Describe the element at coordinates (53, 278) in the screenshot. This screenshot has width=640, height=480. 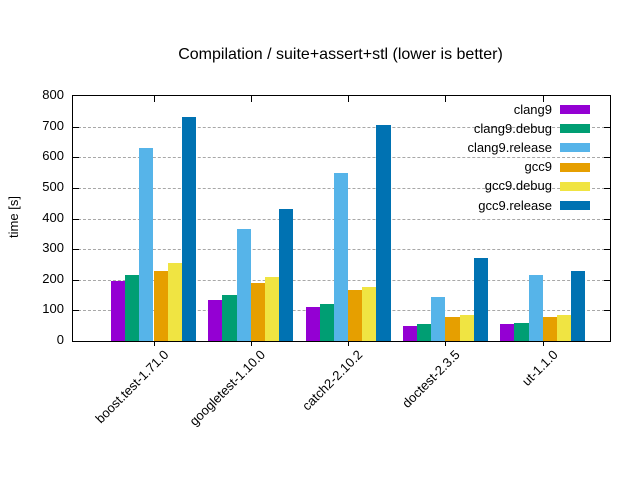
I see `y-tick-label: 200` at that location.